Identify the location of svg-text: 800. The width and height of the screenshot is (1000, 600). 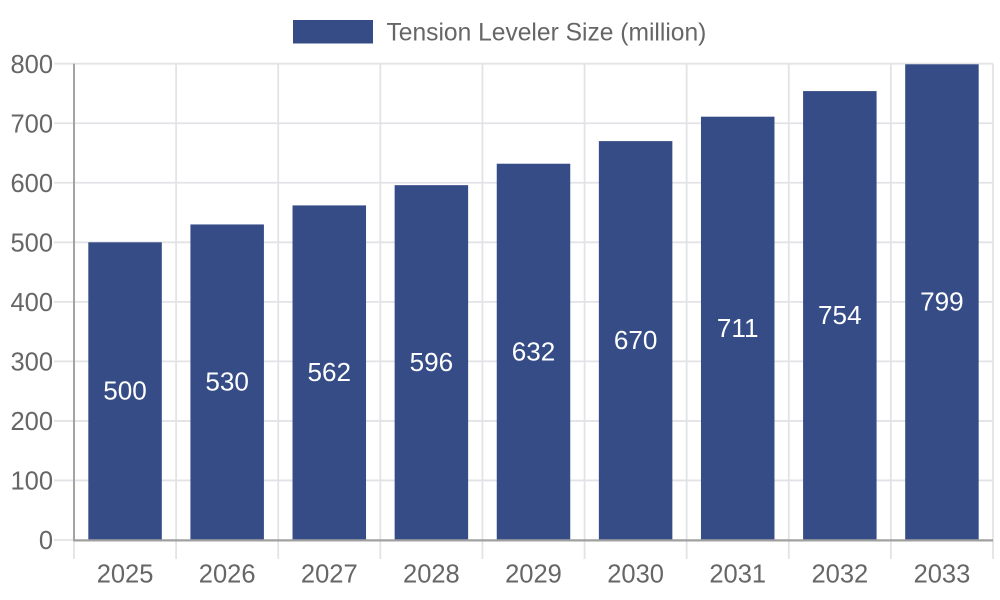
(31, 65).